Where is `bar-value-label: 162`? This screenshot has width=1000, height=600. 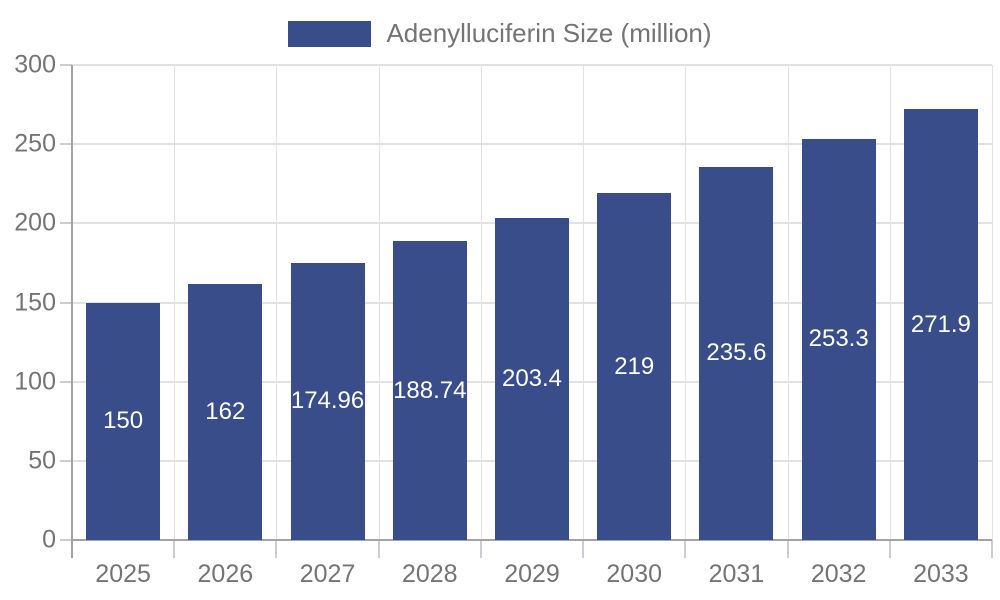 bar-value-label: 162 is located at coordinates (225, 411).